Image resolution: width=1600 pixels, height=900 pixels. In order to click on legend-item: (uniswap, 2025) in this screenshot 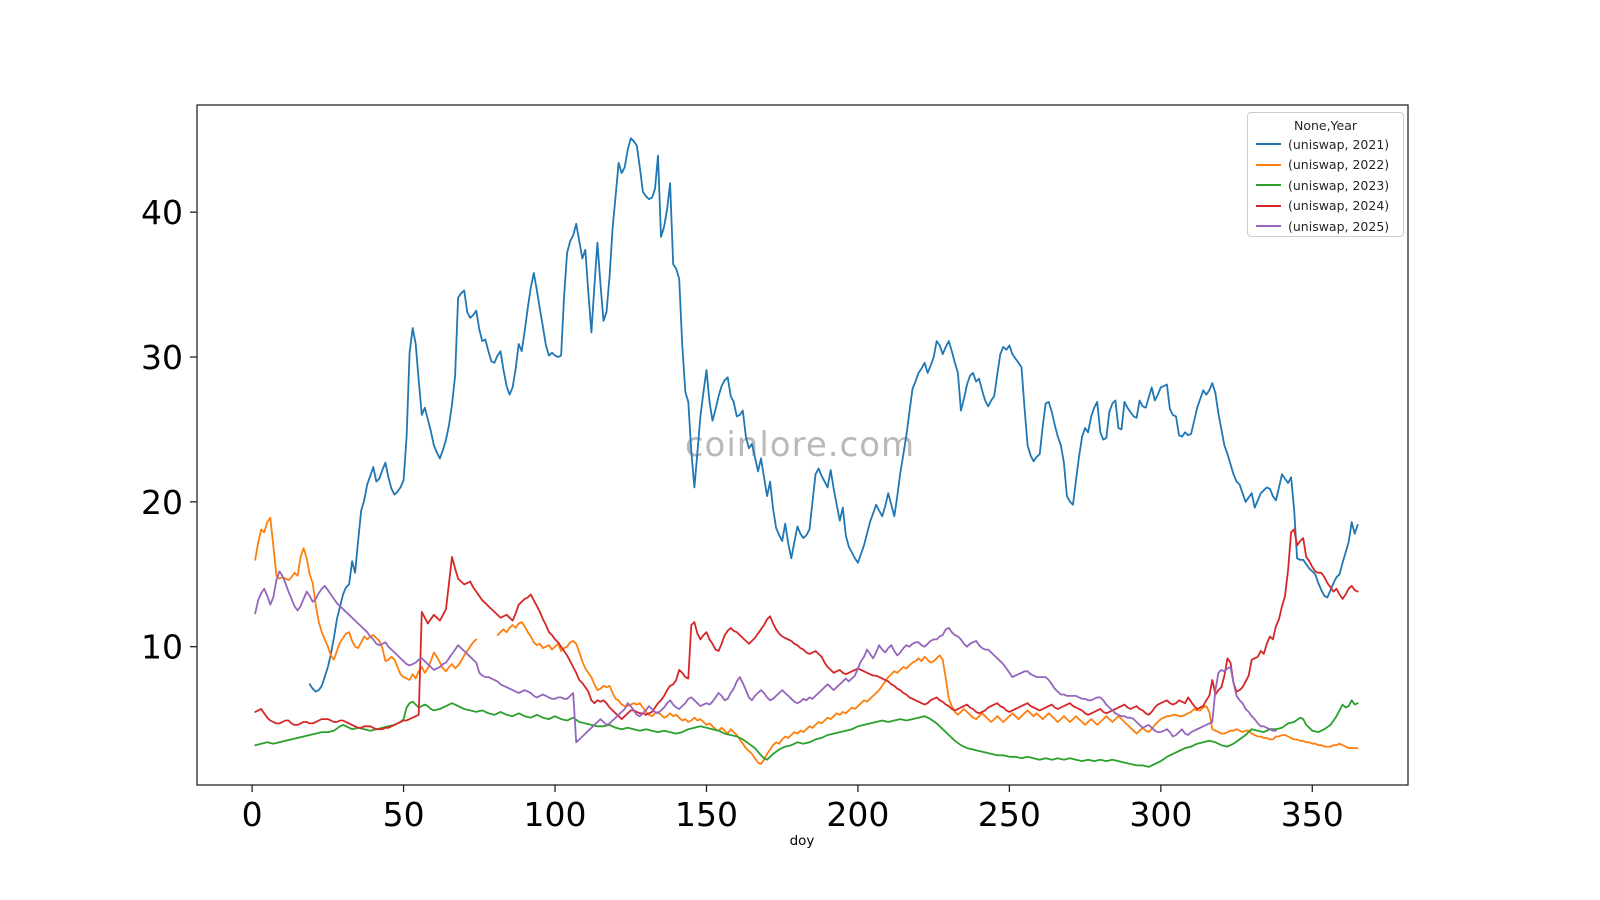, I will do `click(1325, 226)`.